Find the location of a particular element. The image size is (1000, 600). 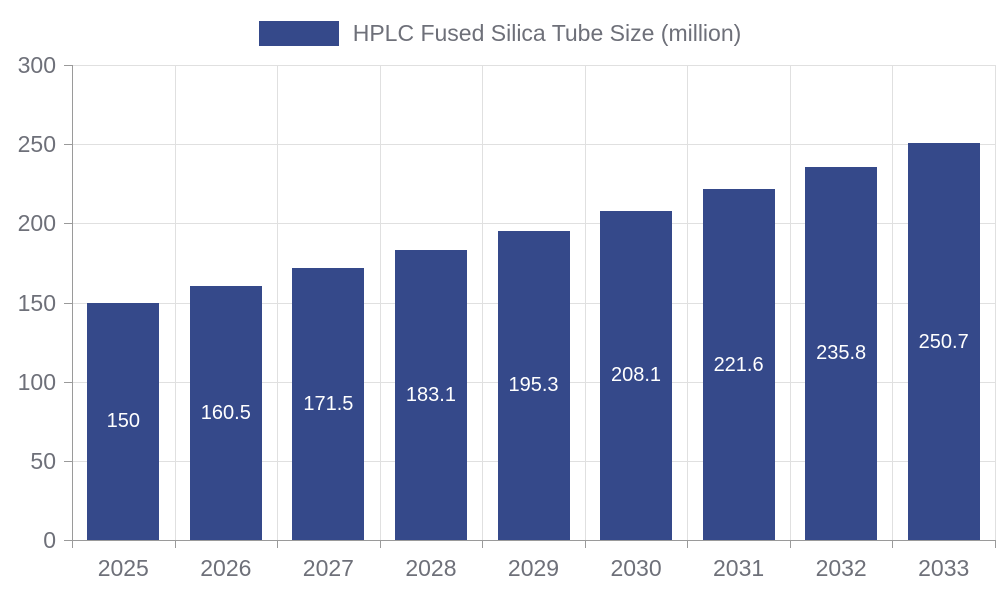

bar-2031 is located at coordinates (738, 364).